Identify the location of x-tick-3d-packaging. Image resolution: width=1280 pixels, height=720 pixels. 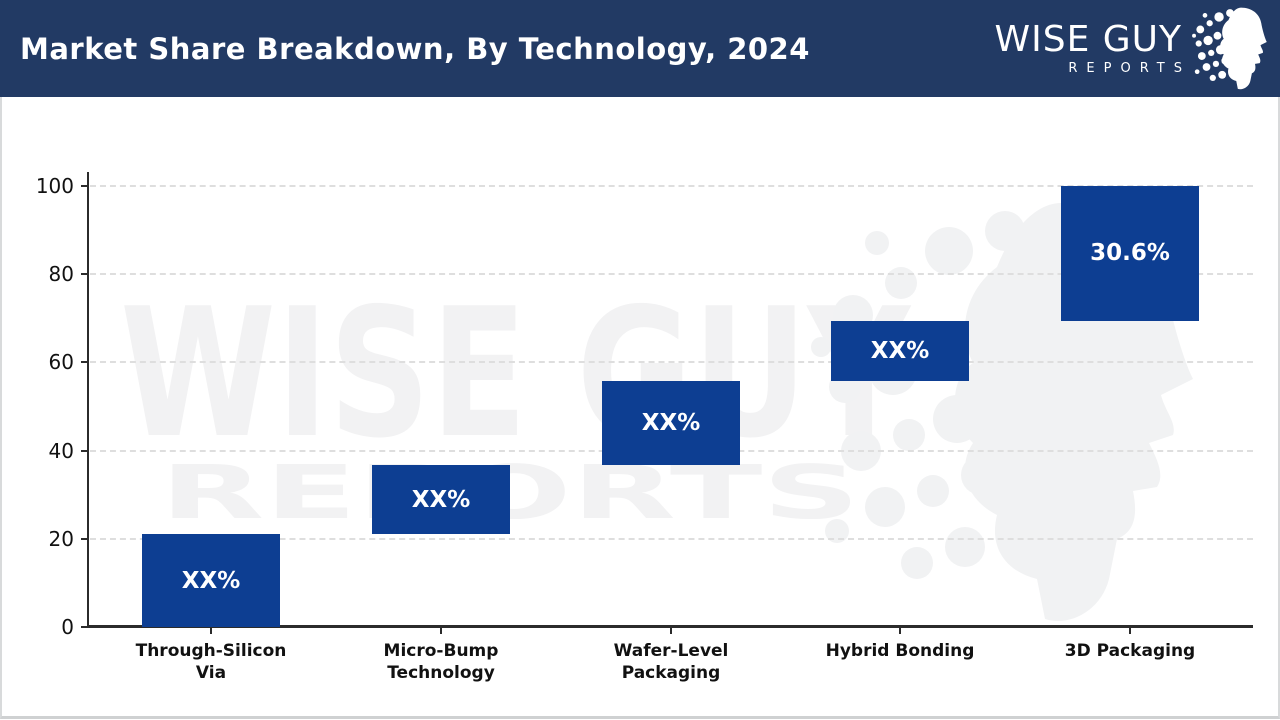
(1130, 630).